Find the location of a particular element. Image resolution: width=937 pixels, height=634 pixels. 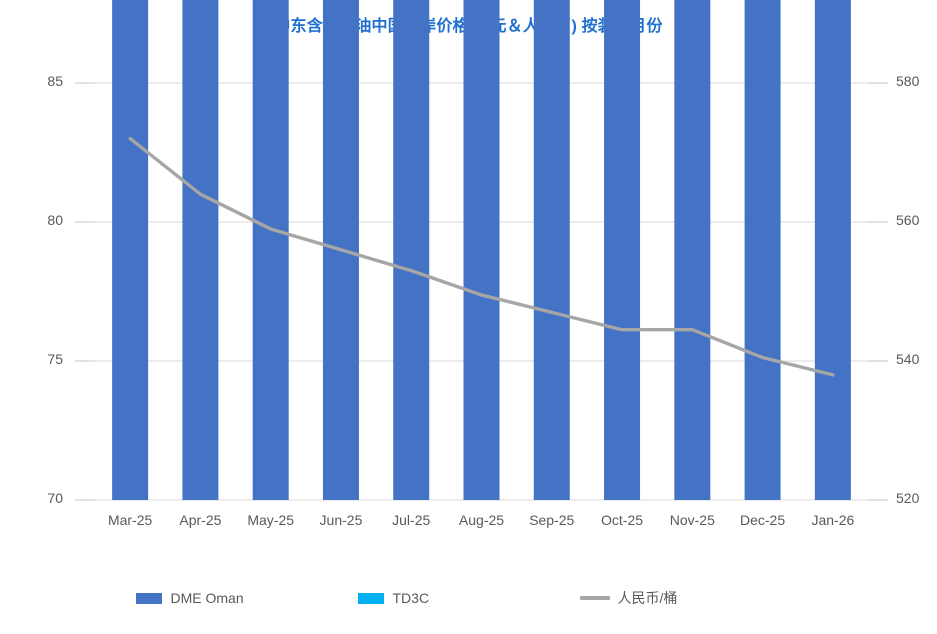

x-axis-tick-label: Nov-25 is located at coordinates (692, 520).